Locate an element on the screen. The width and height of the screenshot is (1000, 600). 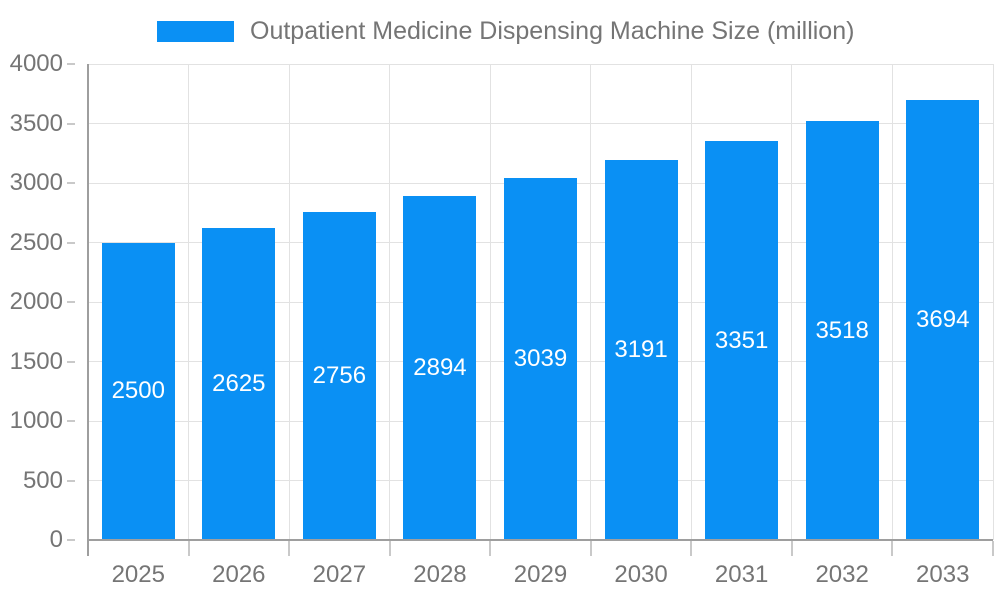
bar-value-label: 2894 is located at coordinates (440, 367).